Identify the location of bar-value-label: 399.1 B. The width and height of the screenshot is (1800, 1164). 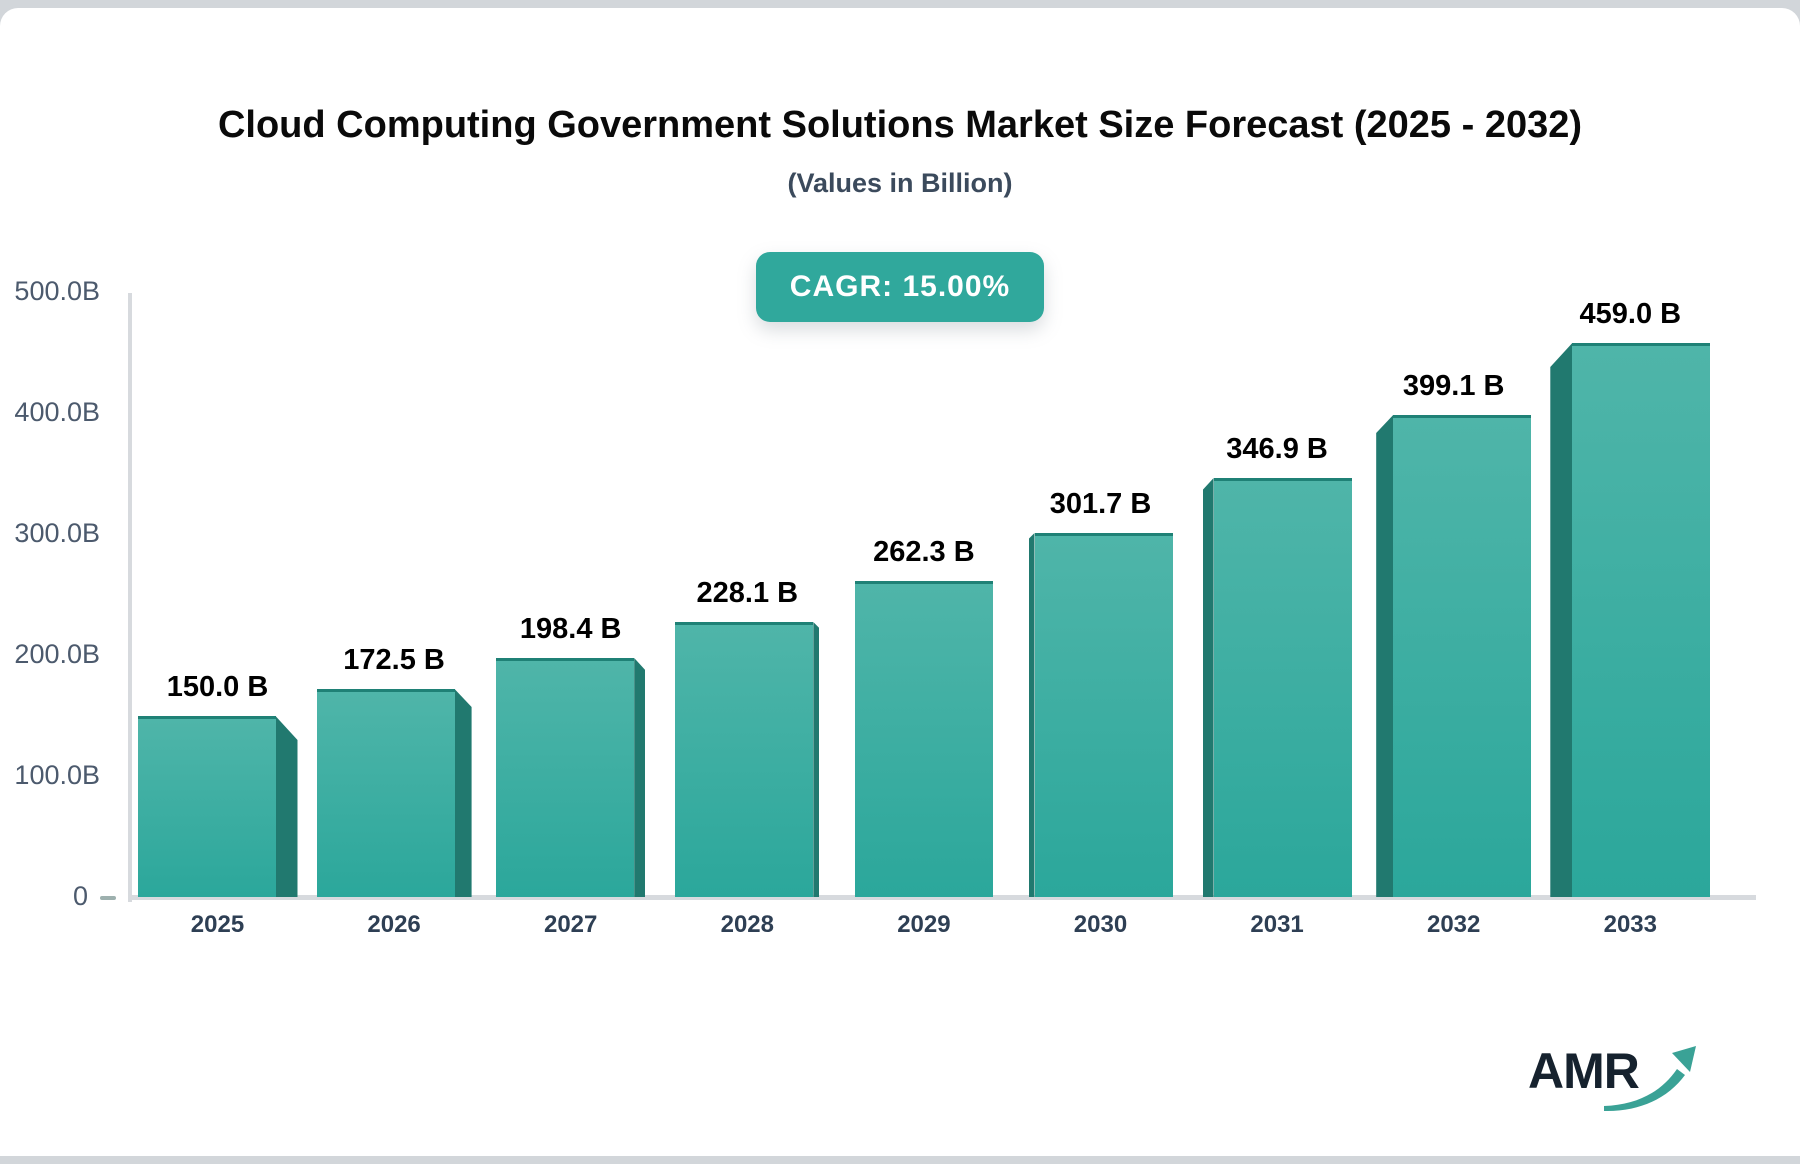
(1453, 386).